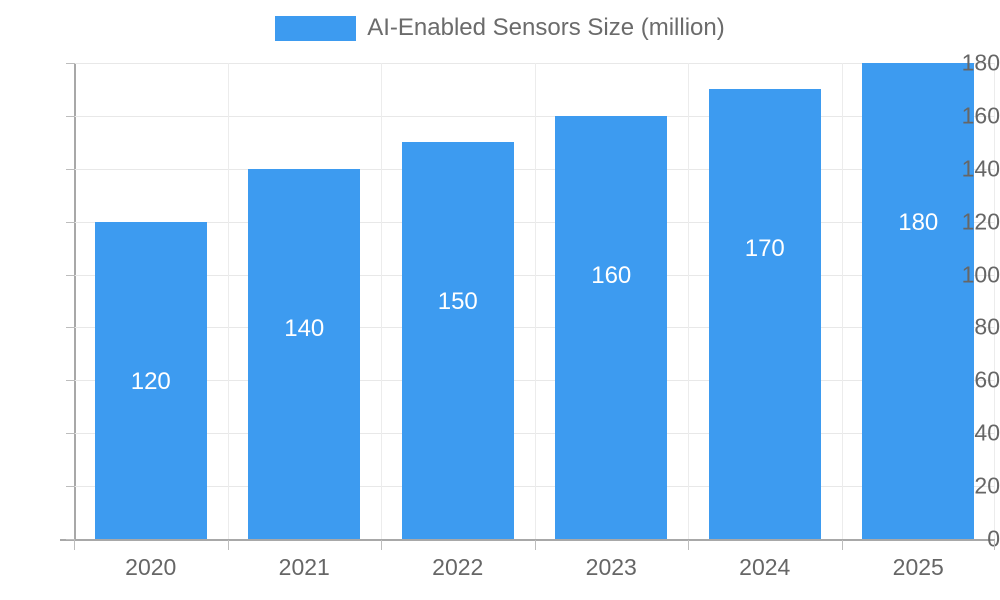 Image resolution: width=1000 pixels, height=600 pixels. Describe the element at coordinates (546, 27) in the screenshot. I see `legend-item-label: AI-Enabled Sensors Size (million)` at that location.